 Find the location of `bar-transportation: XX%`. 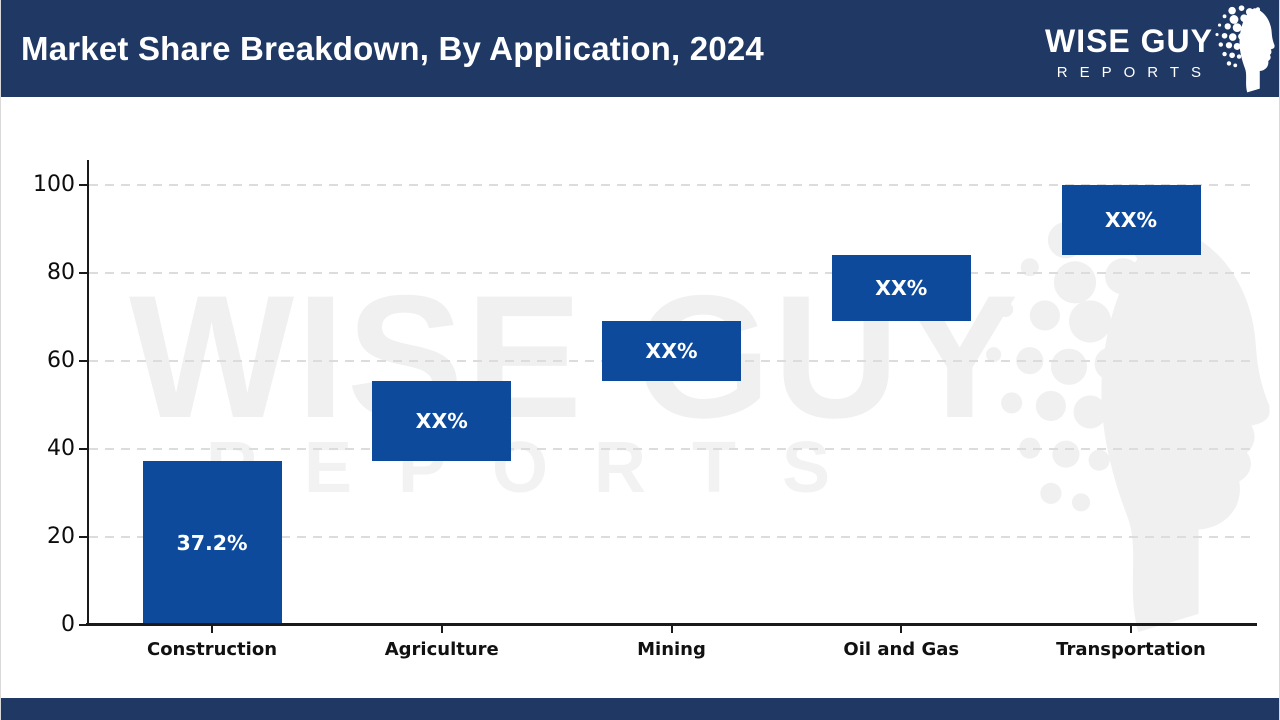

bar-transportation: XX% is located at coordinates (1131, 220).